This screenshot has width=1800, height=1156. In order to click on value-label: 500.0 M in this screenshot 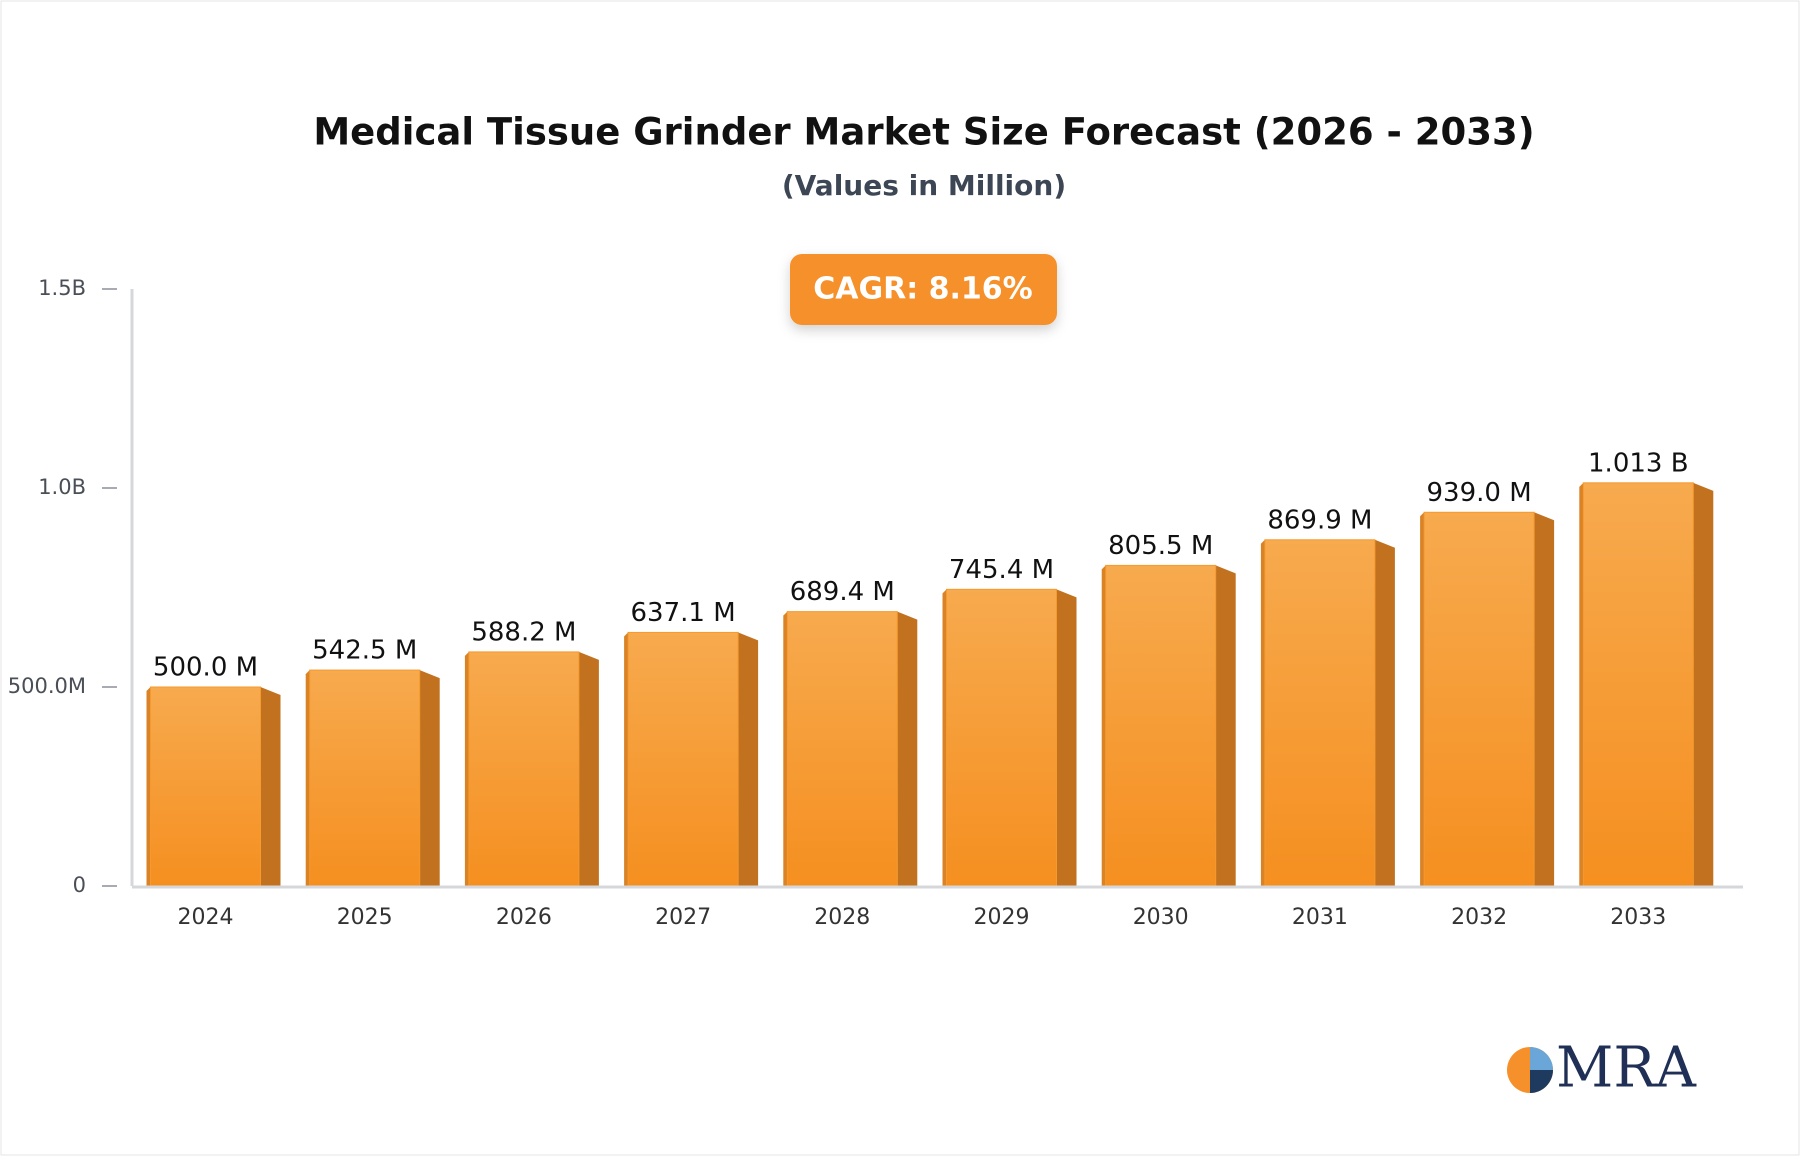, I will do `click(205, 668)`.